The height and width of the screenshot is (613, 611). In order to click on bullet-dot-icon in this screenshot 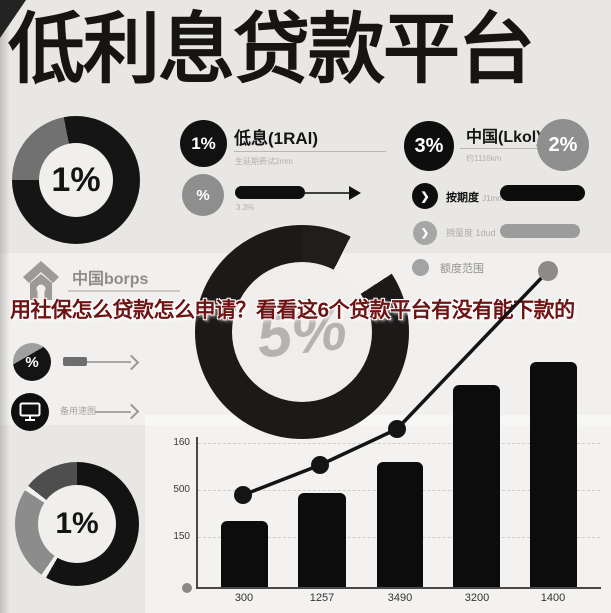, I will do `click(420, 267)`.